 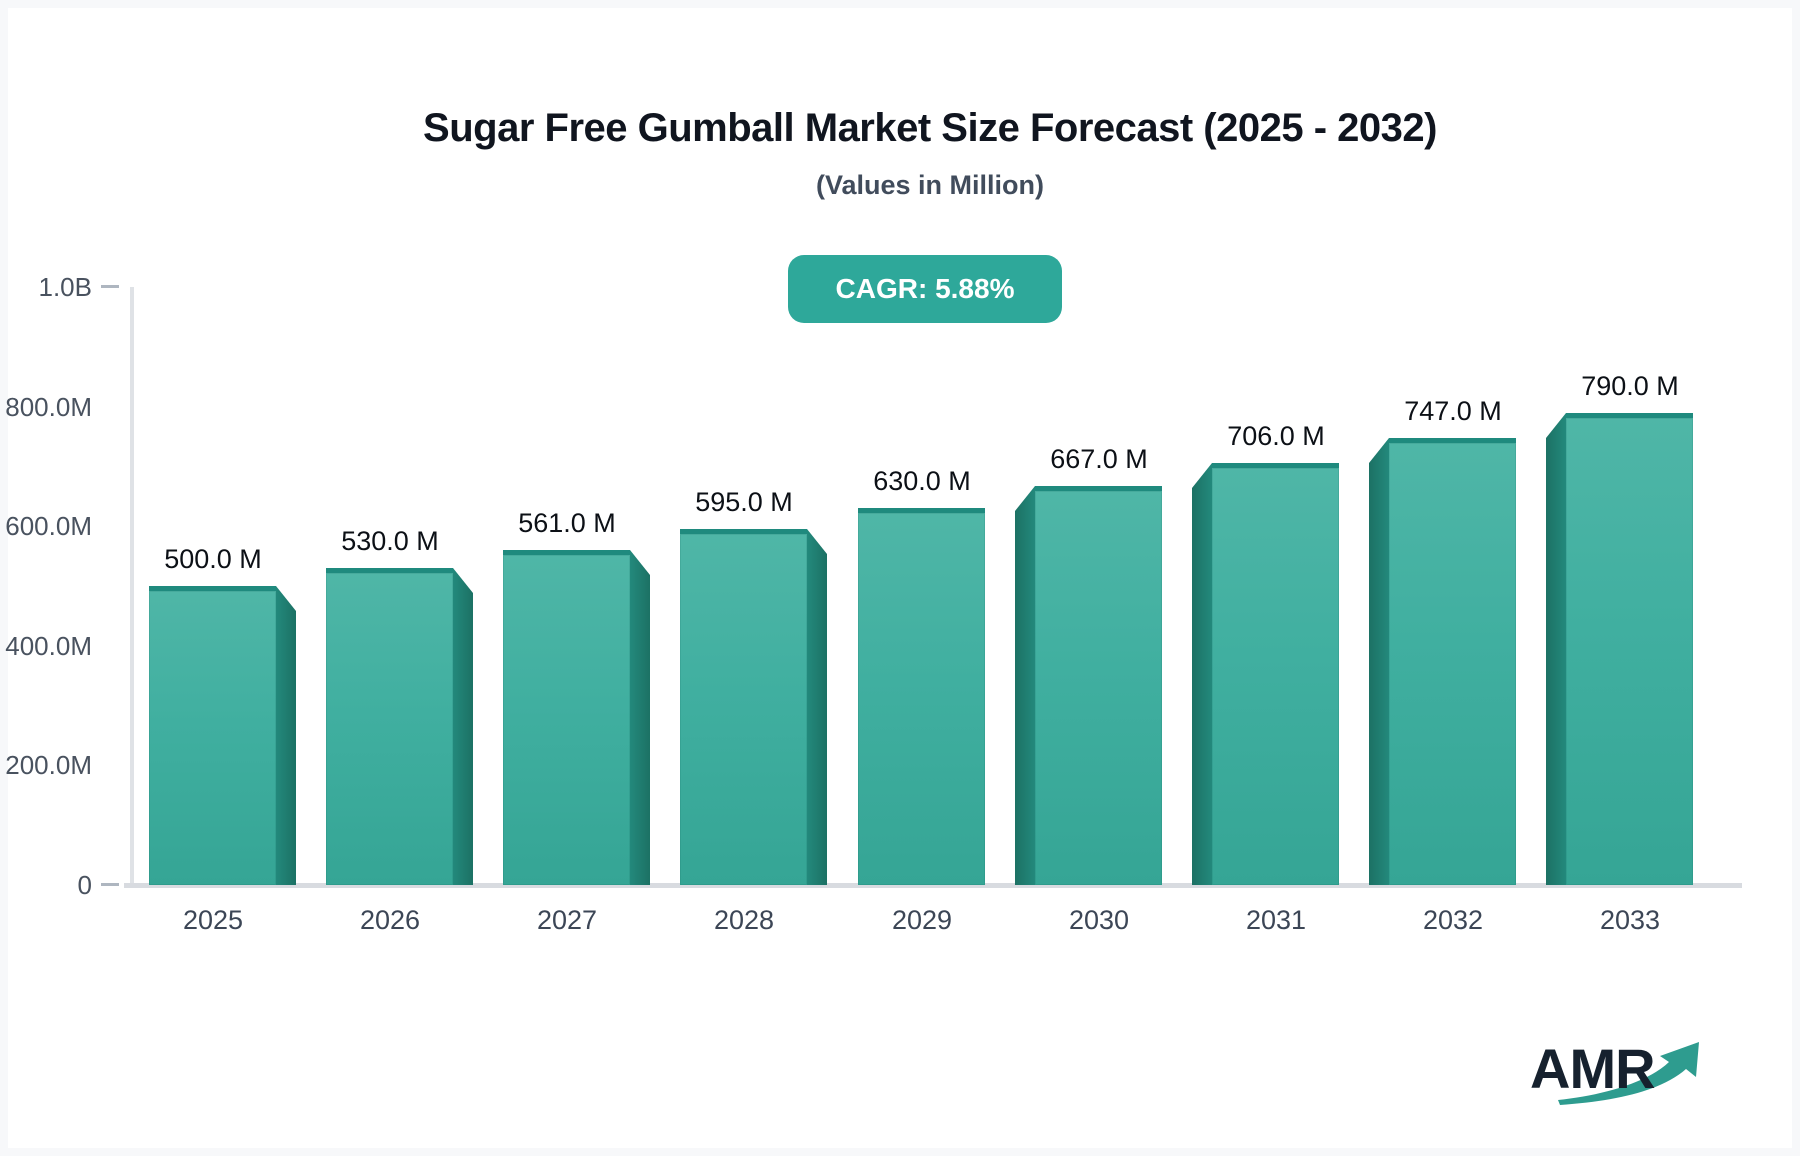 I want to click on x-axis-label: 2028, so click(x=744, y=920).